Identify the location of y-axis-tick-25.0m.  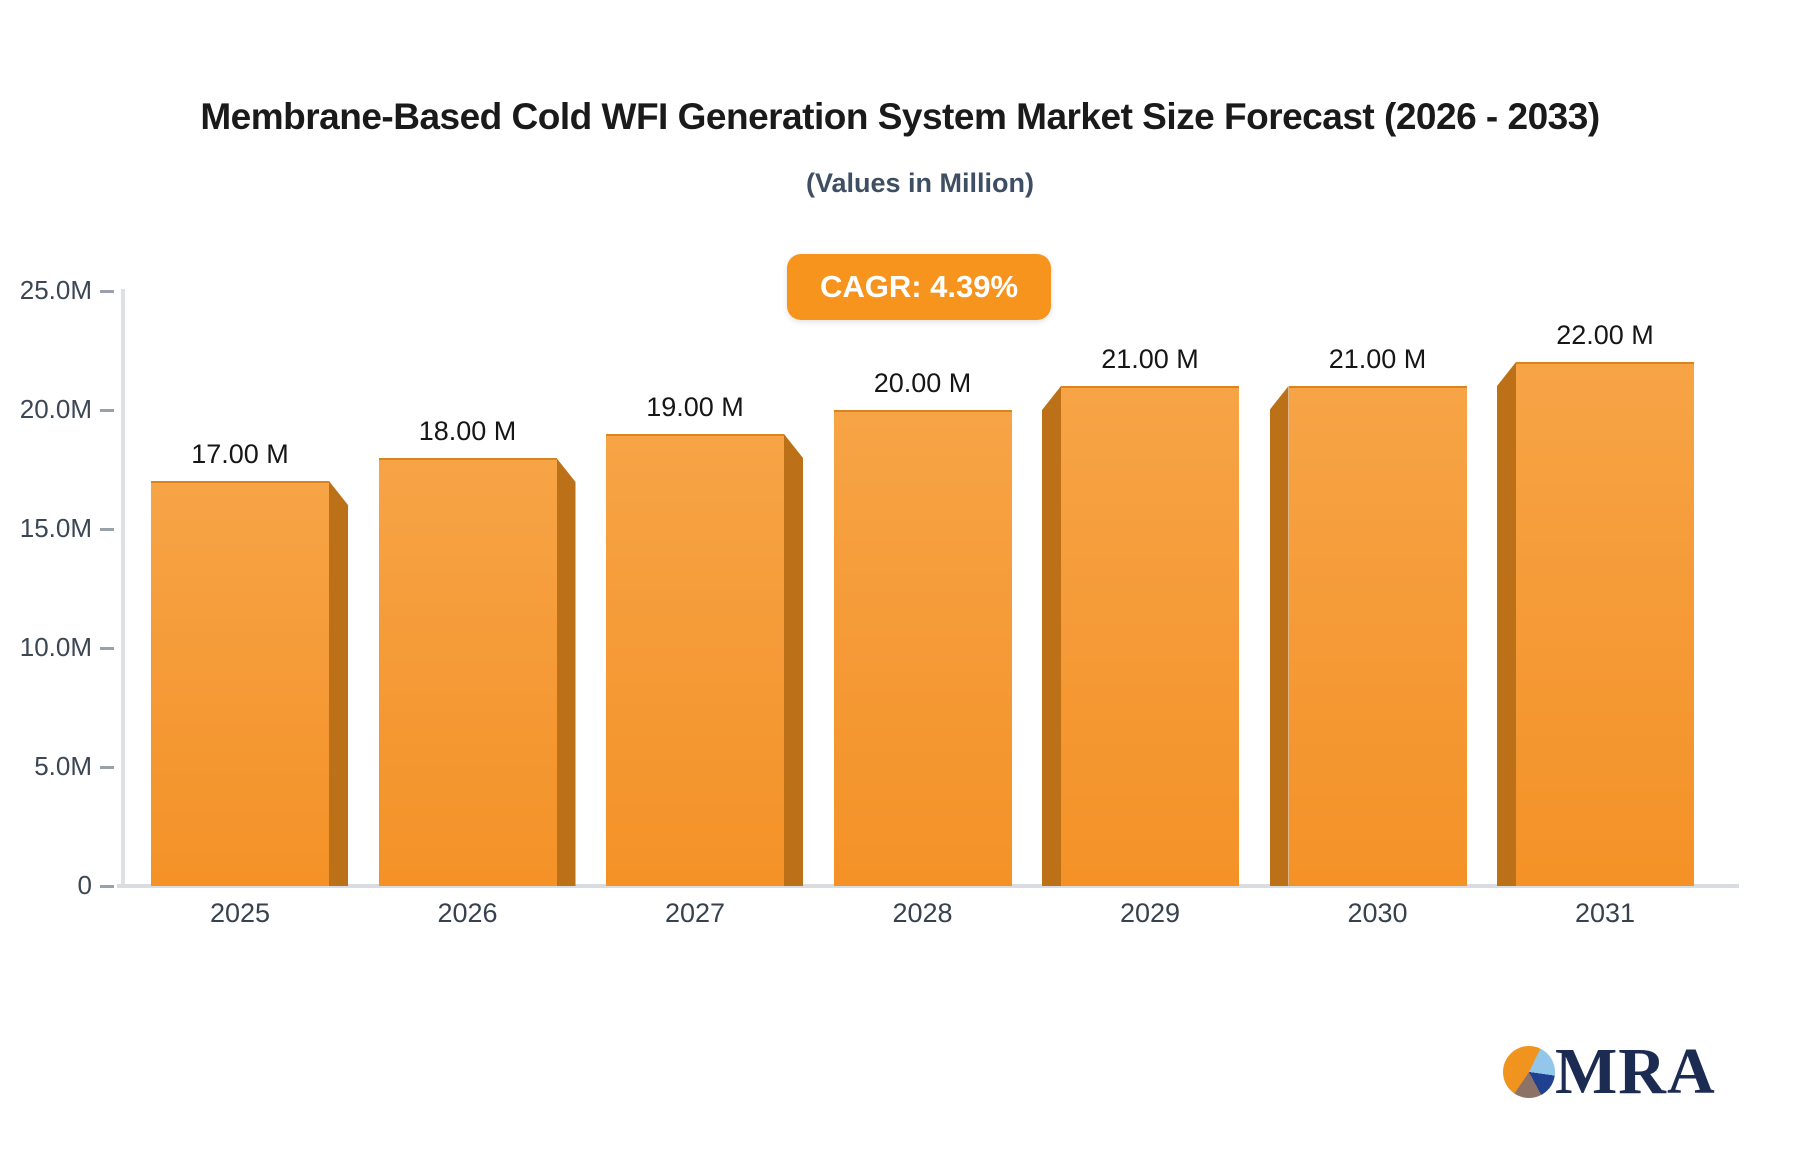
(107, 291).